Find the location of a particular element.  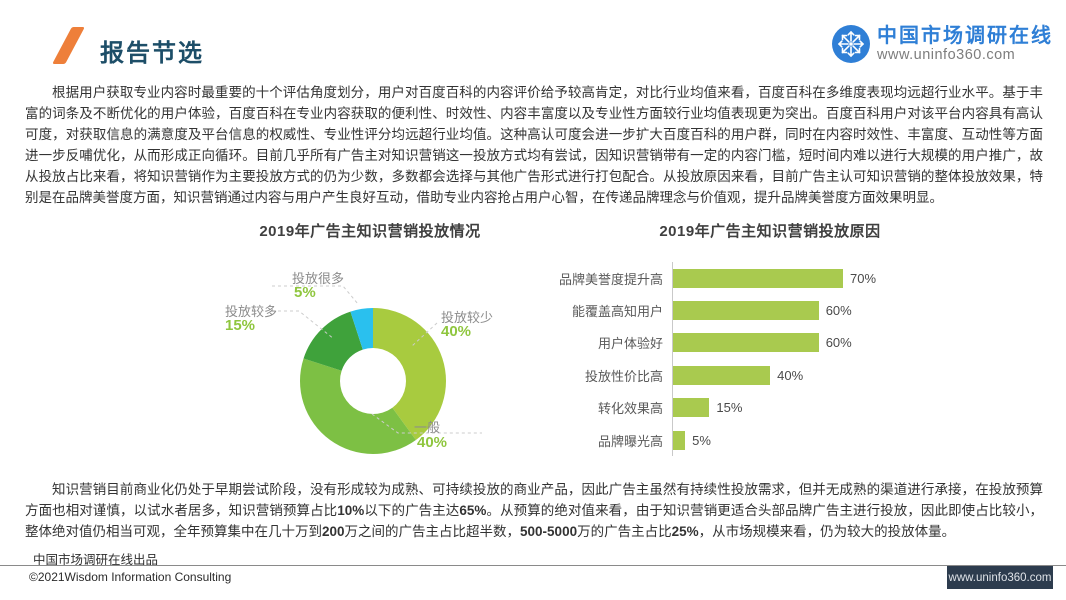

bar-value-label: 15% is located at coordinates (729, 408).